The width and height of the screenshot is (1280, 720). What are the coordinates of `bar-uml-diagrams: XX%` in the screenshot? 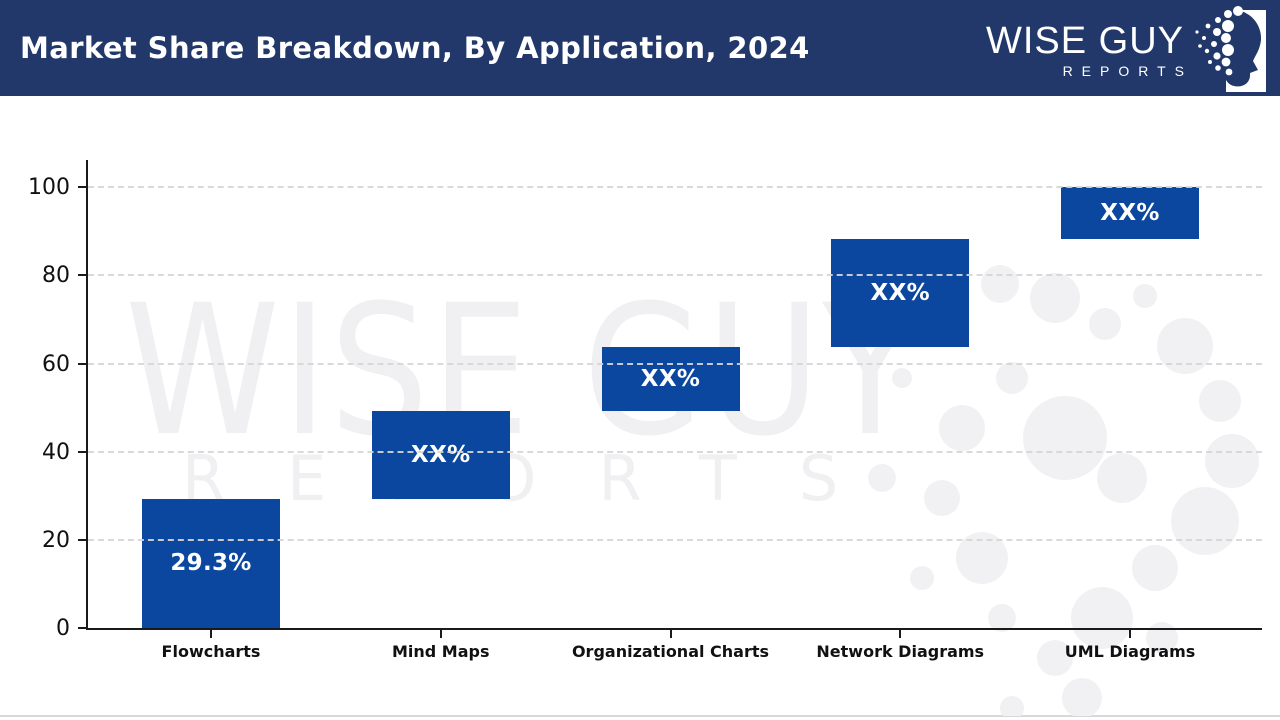 It's located at (1130, 213).